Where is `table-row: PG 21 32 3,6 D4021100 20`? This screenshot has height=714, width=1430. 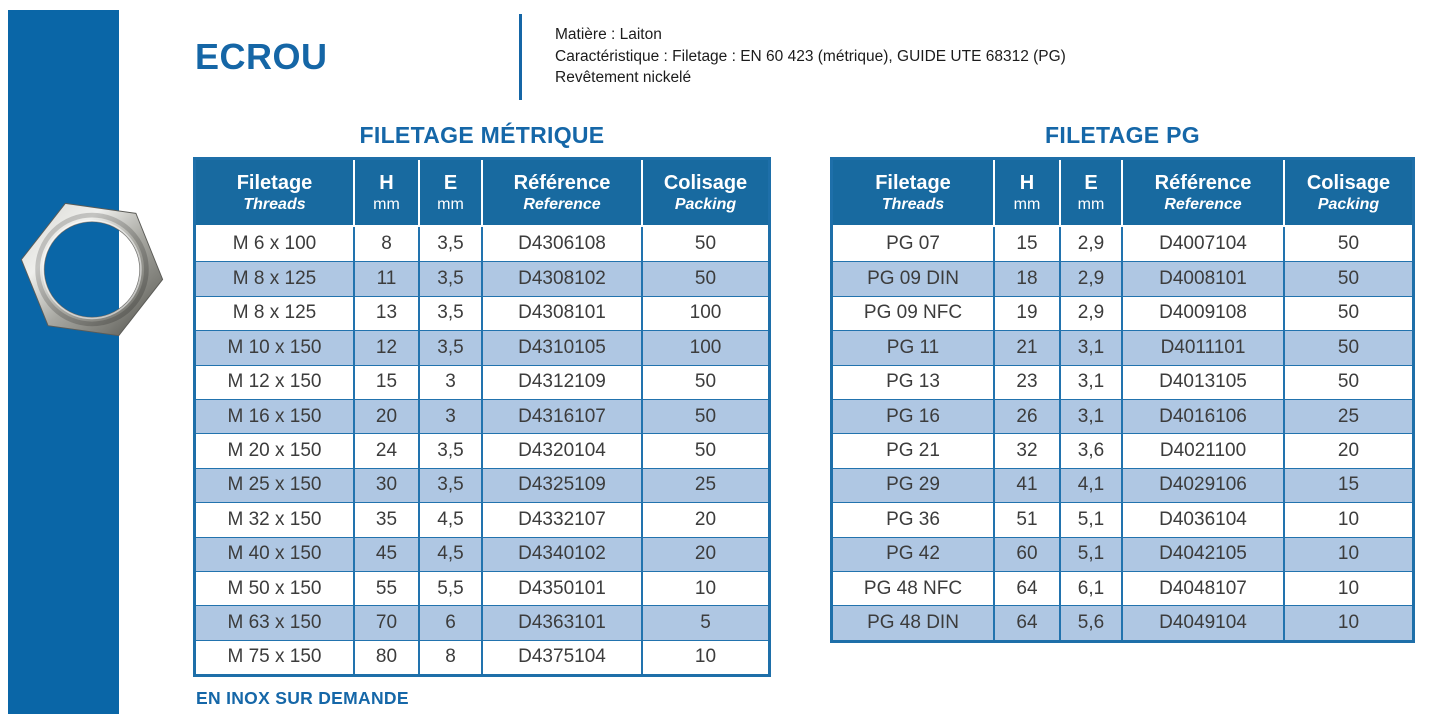 table-row: PG 21 32 3,6 D4021100 20 is located at coordinates (1122, 450).